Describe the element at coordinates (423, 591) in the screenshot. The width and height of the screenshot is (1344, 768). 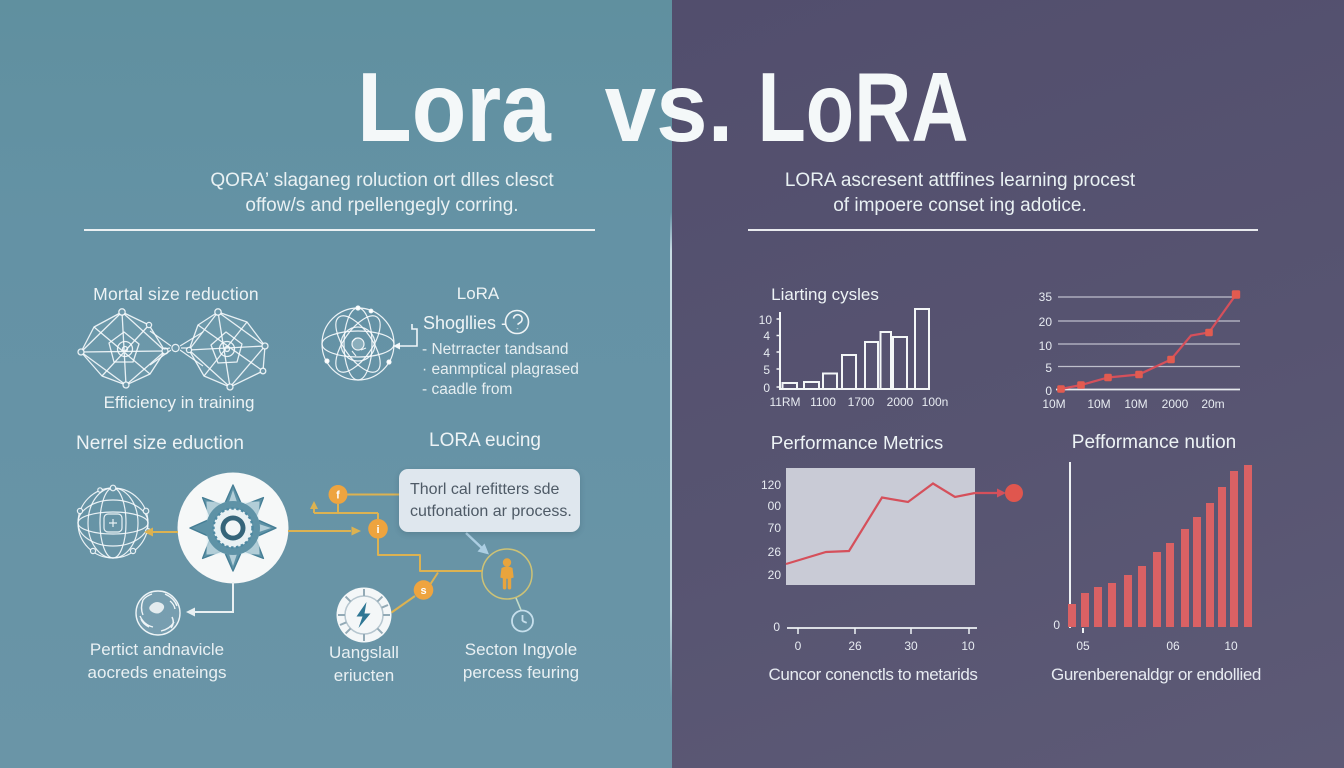
I see `svg-text: s` at that location.